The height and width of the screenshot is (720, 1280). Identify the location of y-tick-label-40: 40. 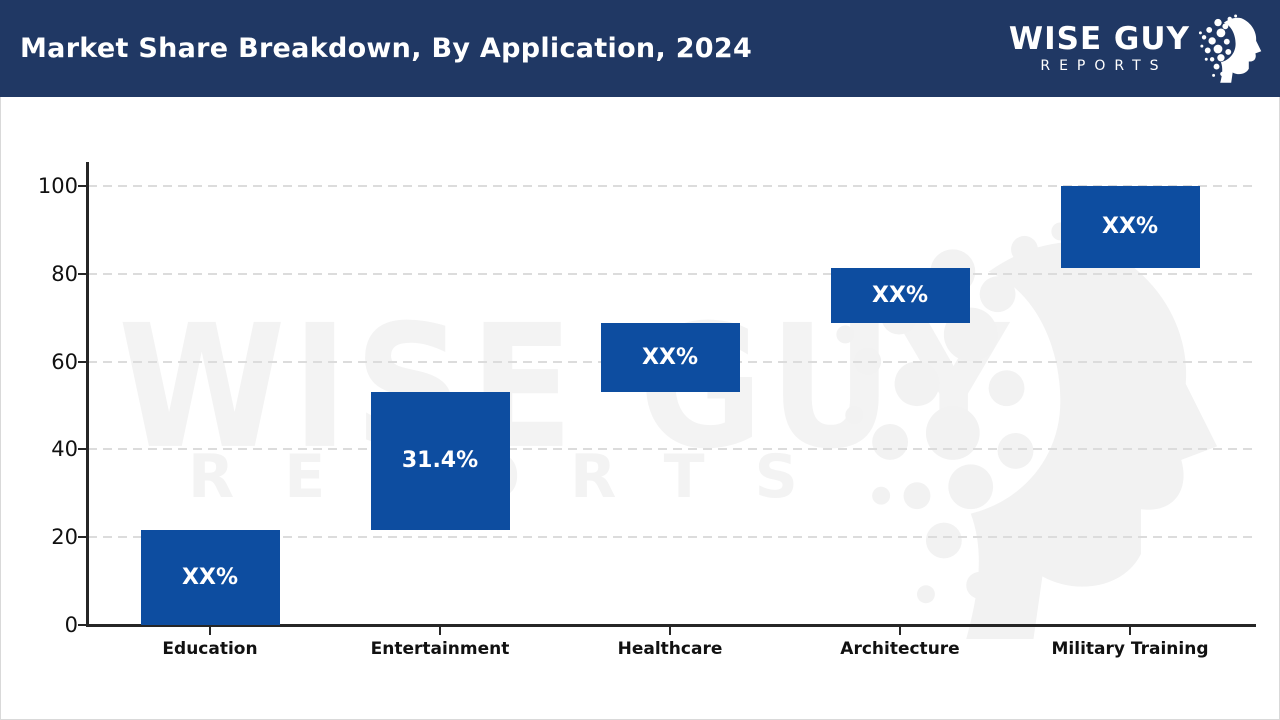
(64, 449).